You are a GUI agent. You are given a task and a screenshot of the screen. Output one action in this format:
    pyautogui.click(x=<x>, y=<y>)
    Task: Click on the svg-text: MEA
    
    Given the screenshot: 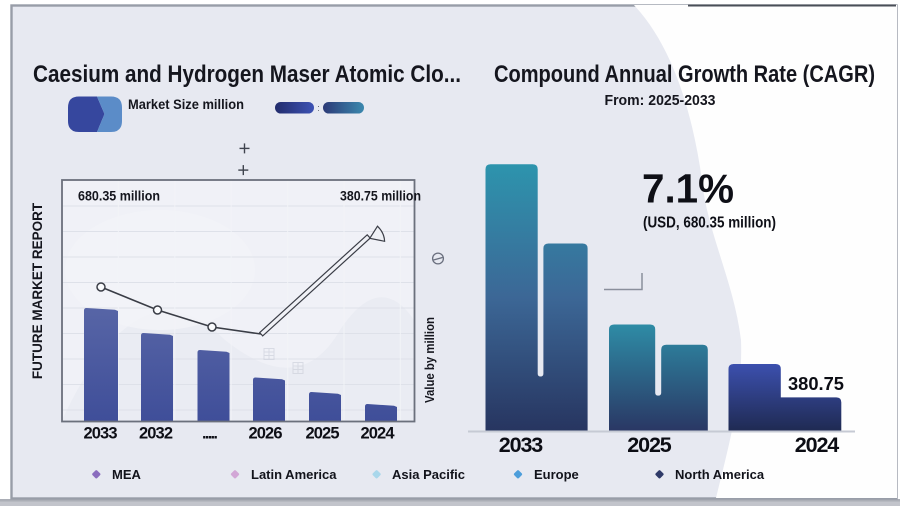 What is the action you would take?
    pyautogui.click(x=127, y=474)
    